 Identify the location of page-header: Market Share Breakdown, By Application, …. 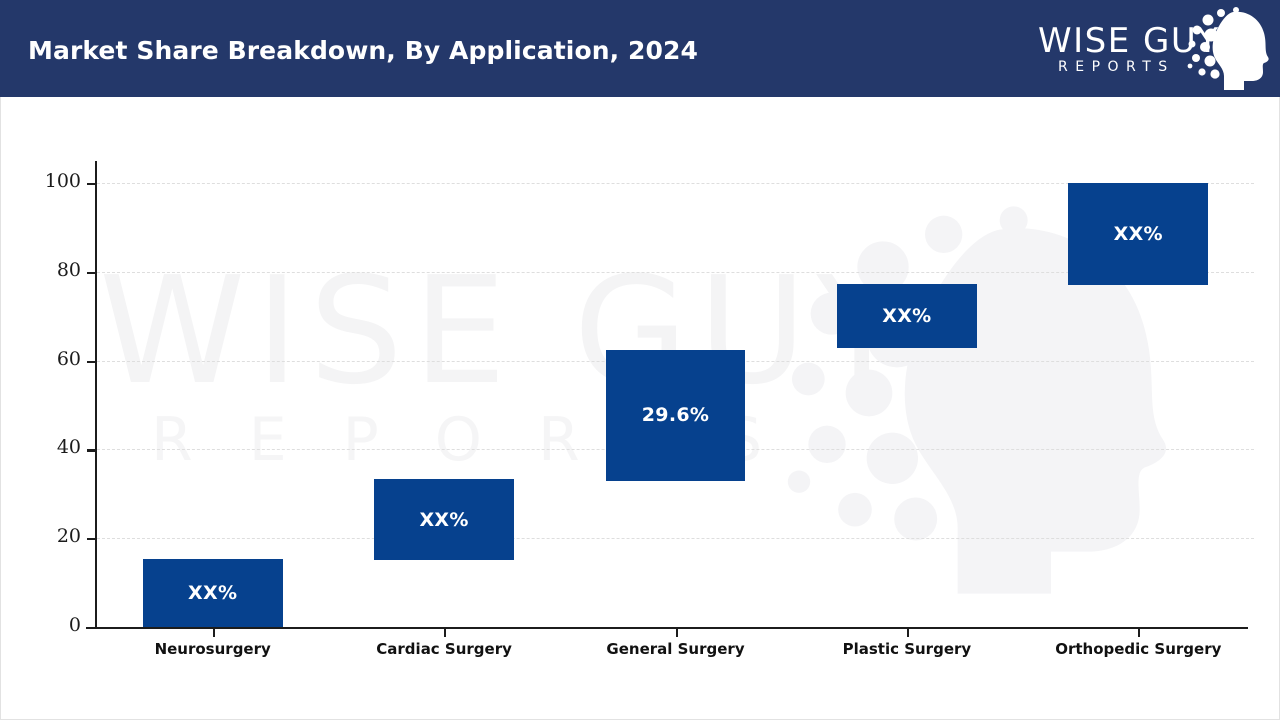
(640, 48).